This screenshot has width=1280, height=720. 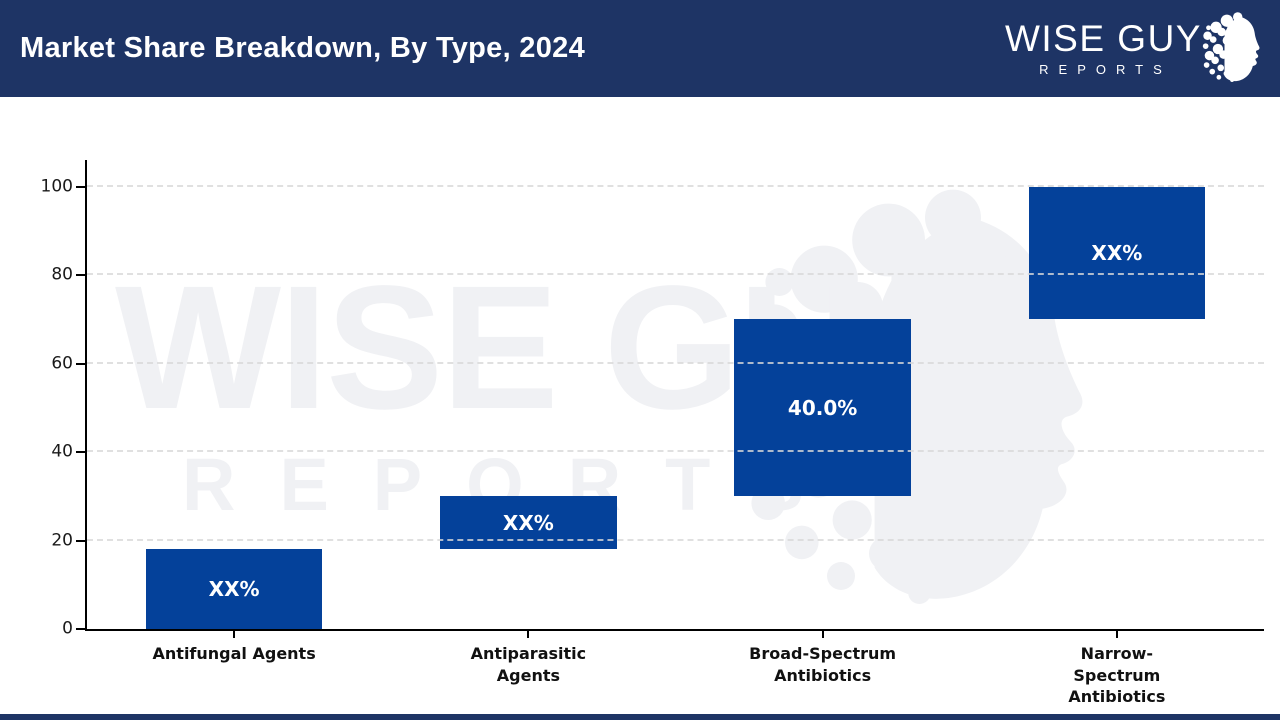 What do you see at coordinates (640, 717) in the screenshot?
I see `footer-bar` at bounding box center [640, 717].